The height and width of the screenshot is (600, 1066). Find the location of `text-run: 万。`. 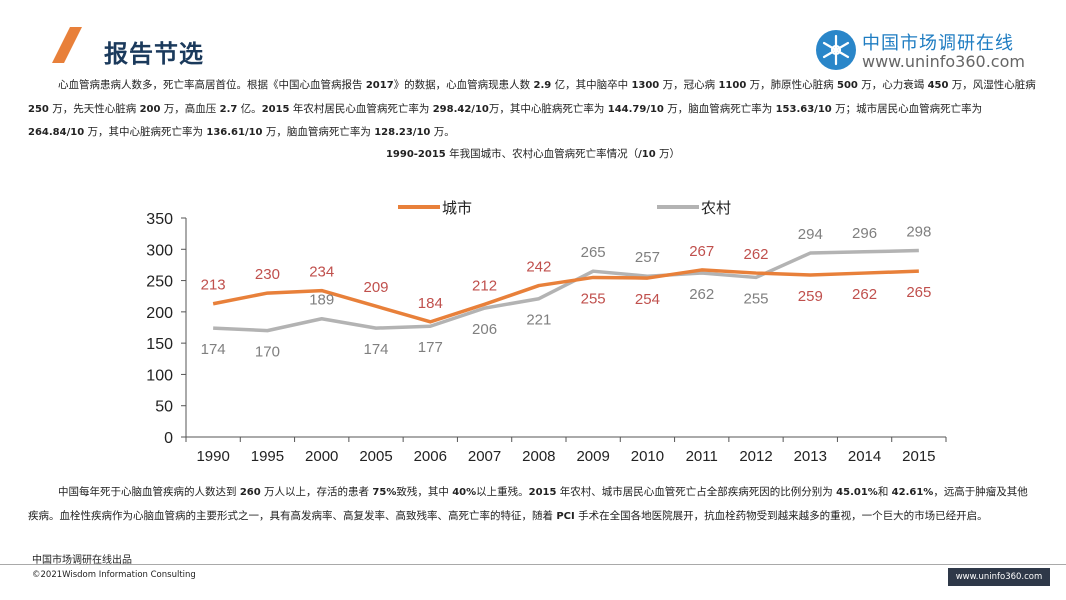

text-run: 万。 is located at coordinates (442, 132).